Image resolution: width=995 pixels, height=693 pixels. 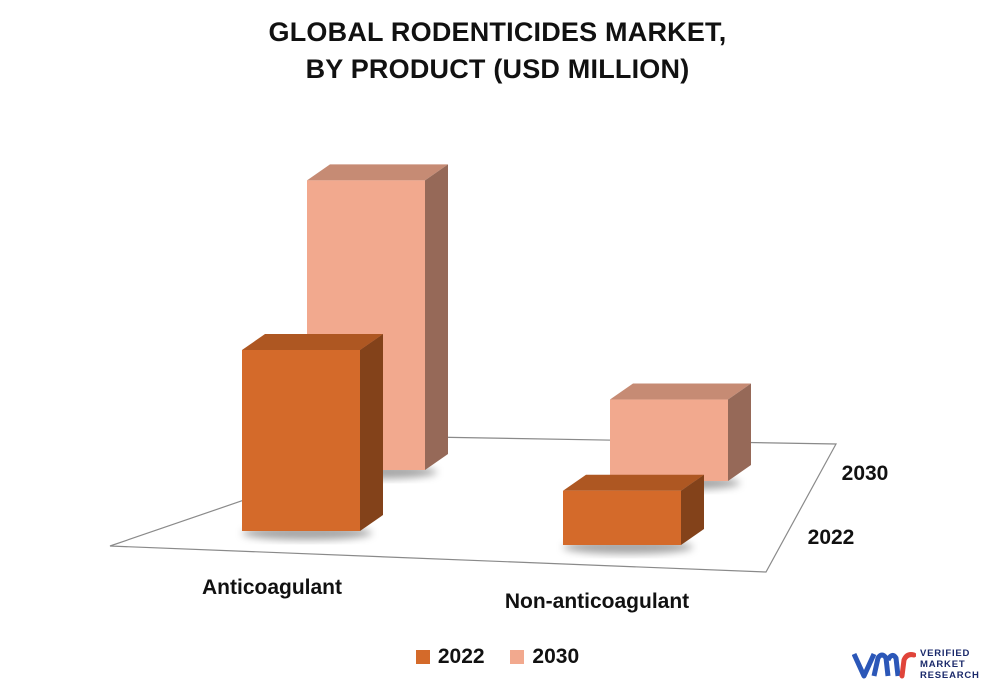 I want to click on legend-item-2030: 2030, so click(x=544, y=657).